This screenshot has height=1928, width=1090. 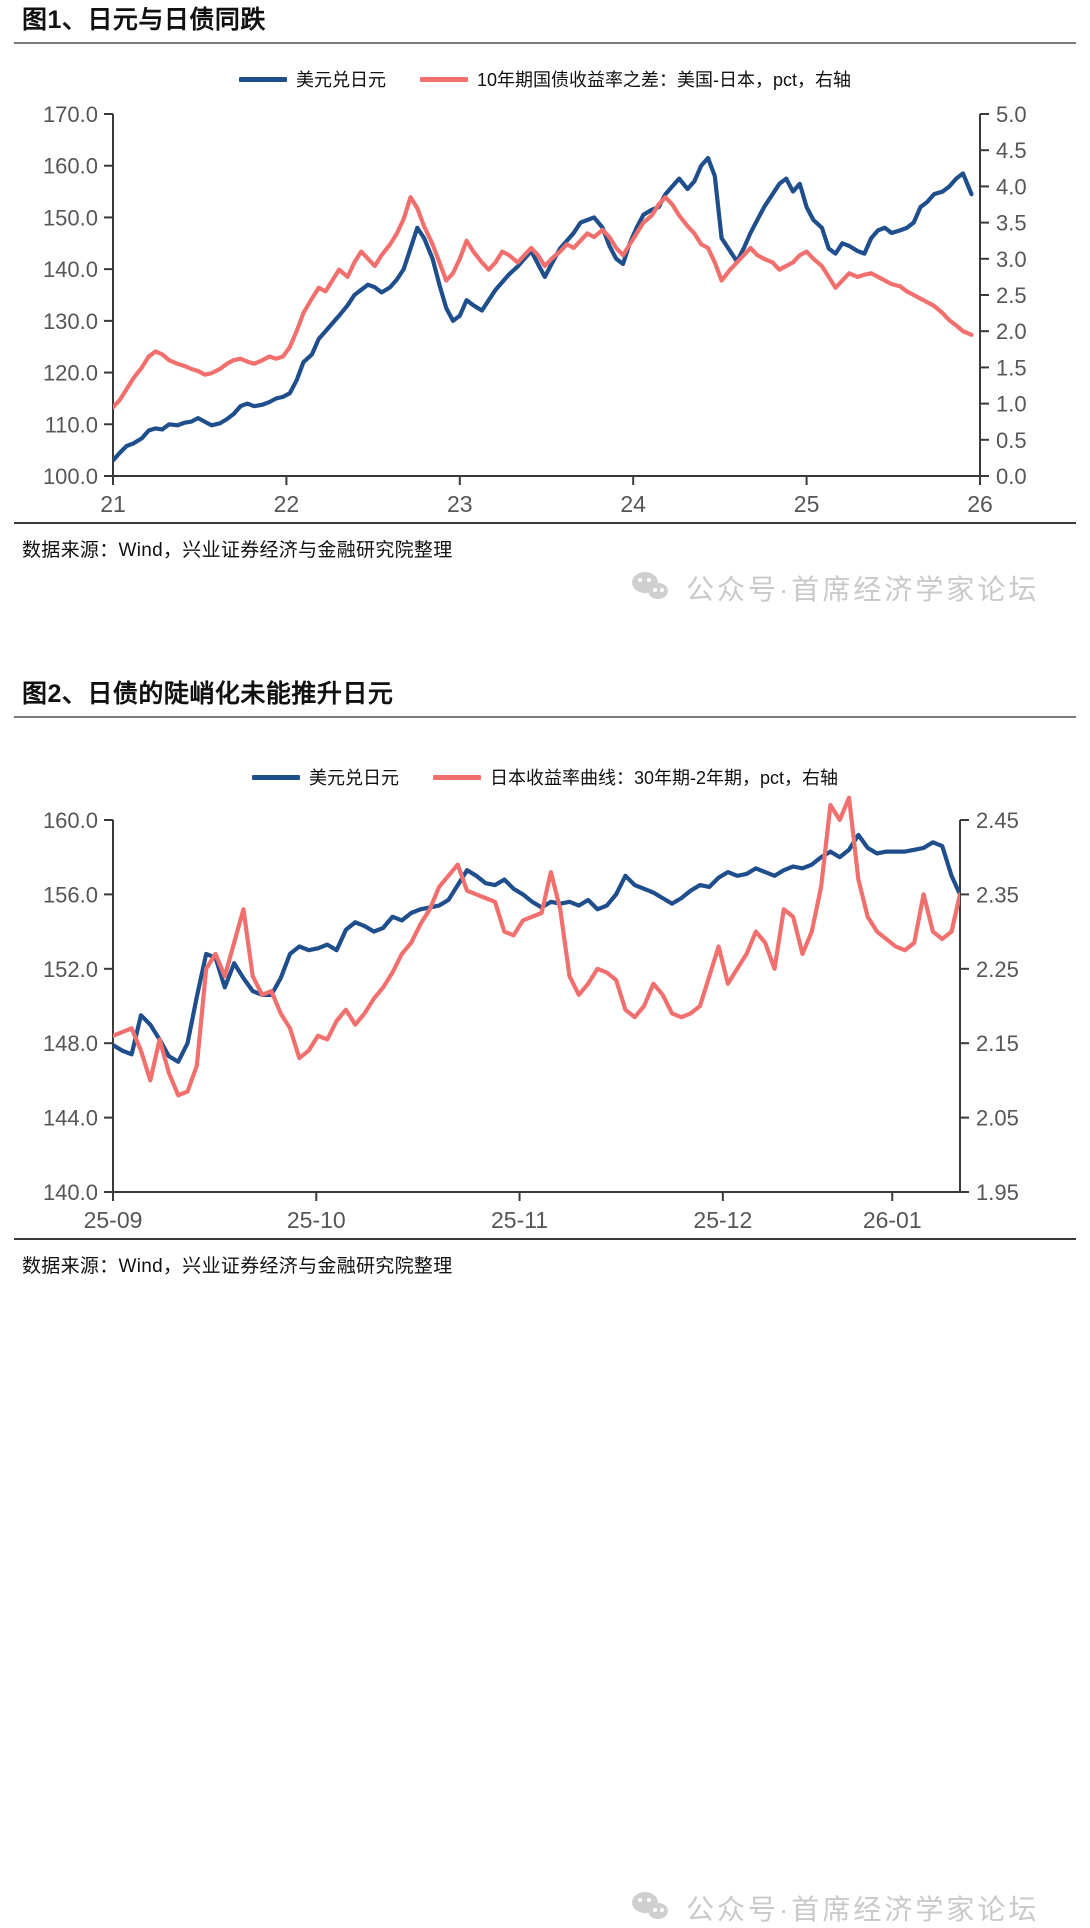 What do you see at coordinates (545, 1239) in the screenshot?
I see `figure-2-source-rule` at bounding box center [545, 1239].